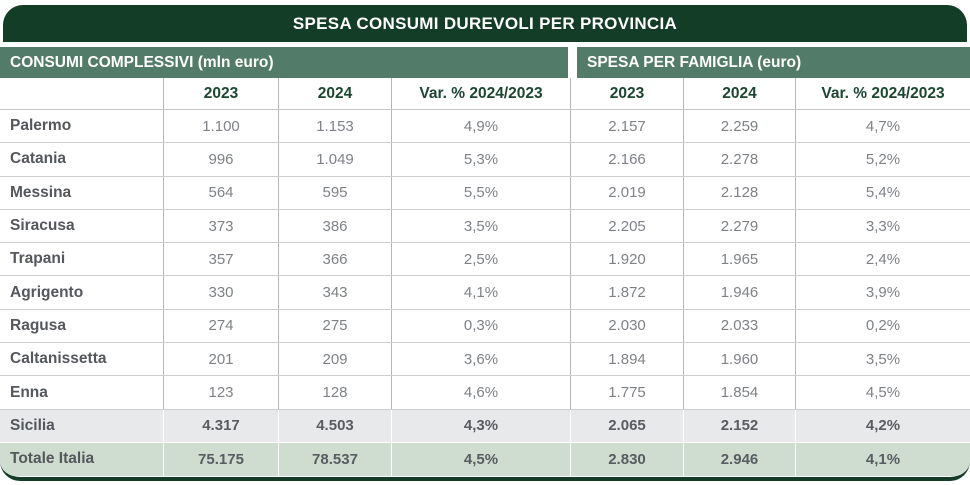  What do you see at coordinates (882, 359) in the screenshot?
I see `table-cell: 3,5%` at bounding box center [882, 359].